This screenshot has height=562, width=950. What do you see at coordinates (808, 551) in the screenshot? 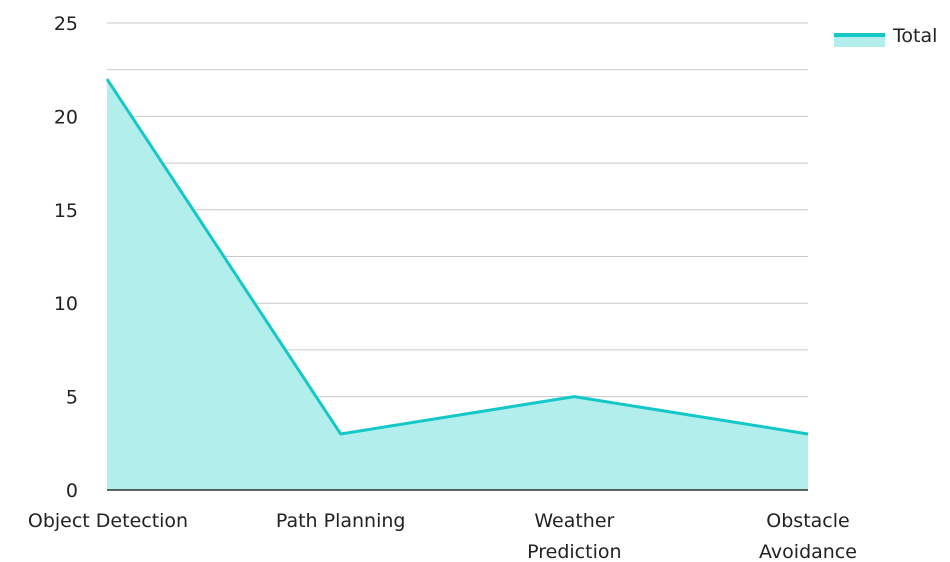
I see `x-tick-label-line: Avoidance` at bounding box center [808, 551].